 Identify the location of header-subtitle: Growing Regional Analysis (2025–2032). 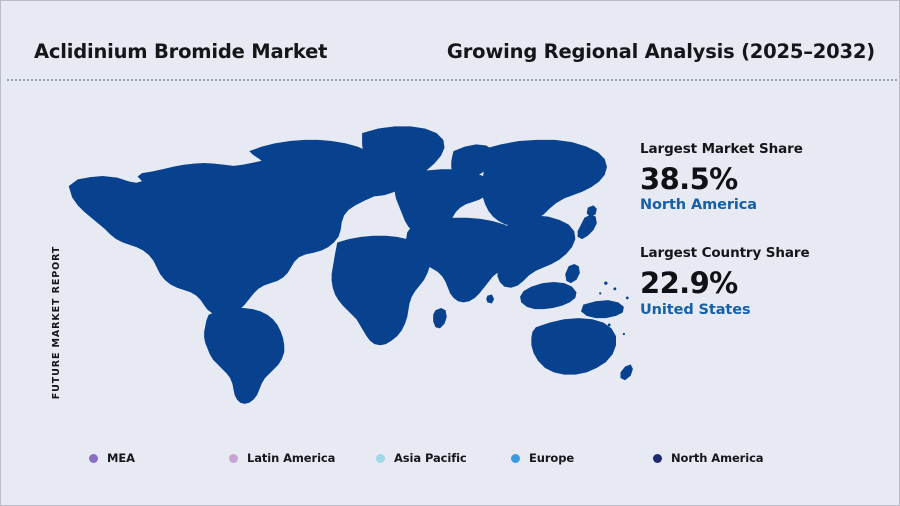
(660, 51).